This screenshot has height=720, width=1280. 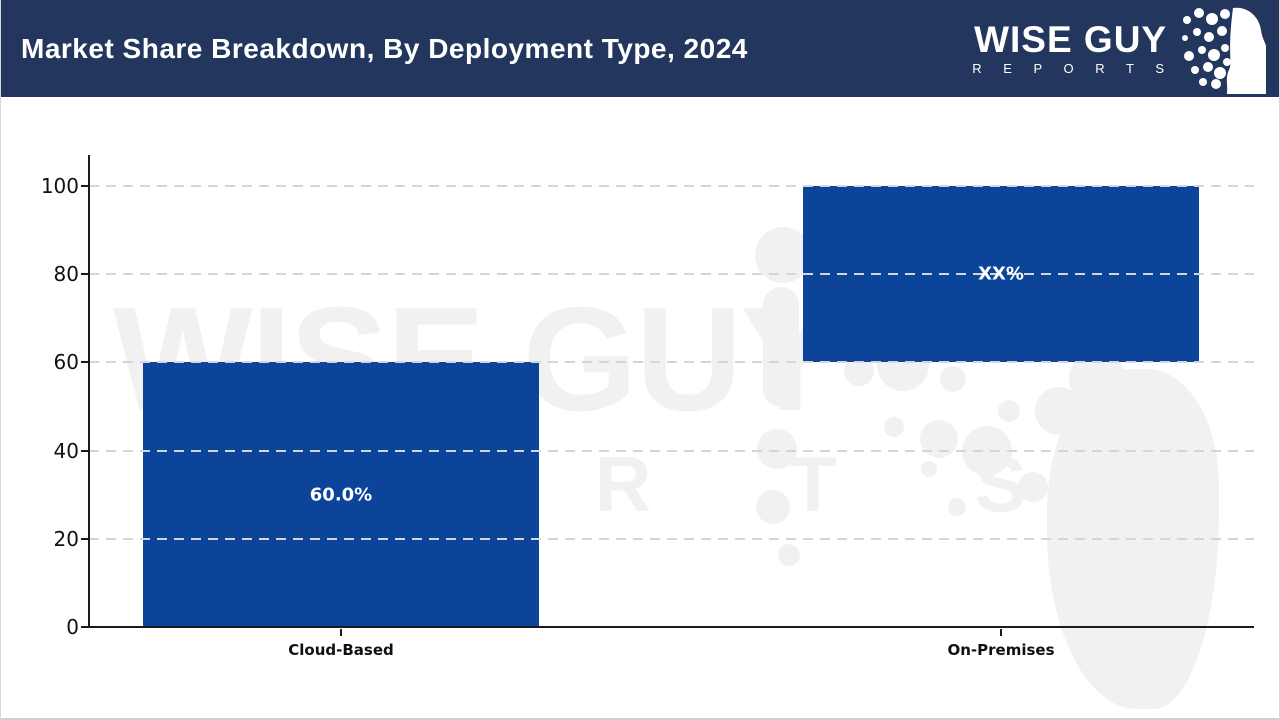 I want to click on brand-logo: WISE GUY R E P O R T S, so click(x=1123, y=49).